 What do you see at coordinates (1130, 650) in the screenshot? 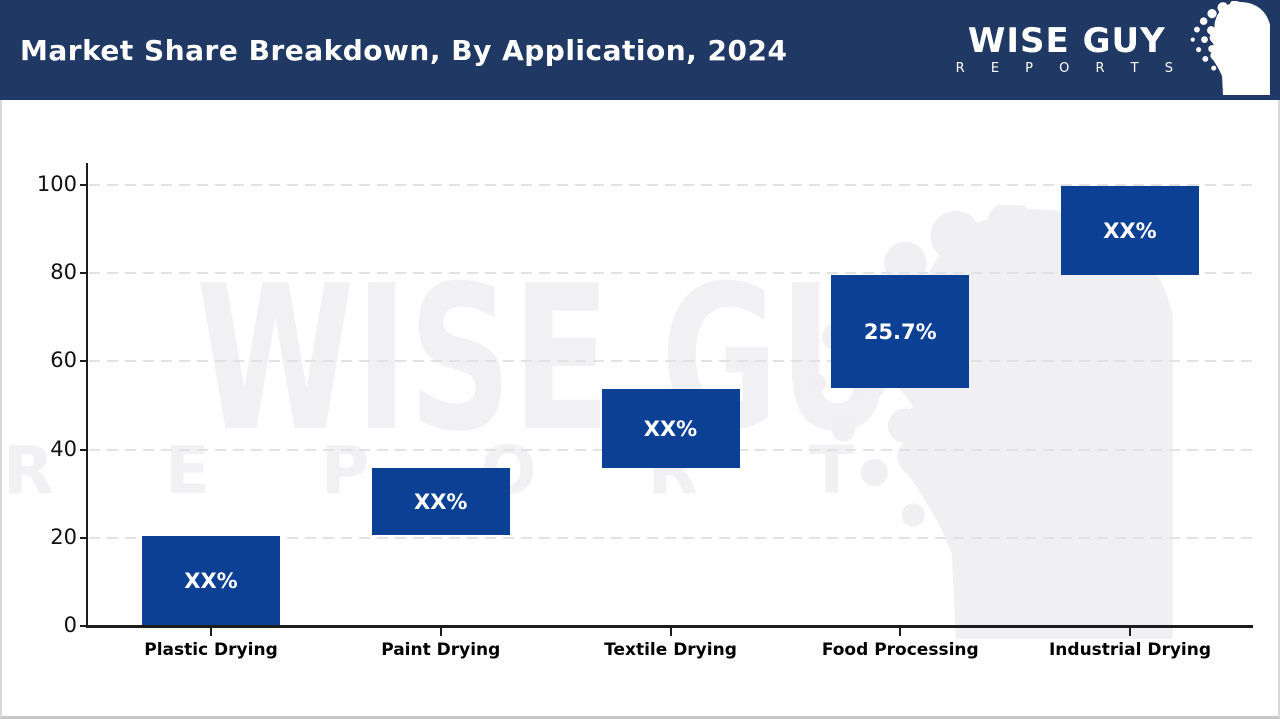
I see `x-tick-label: Industrial Drying` at bounding box center [1130, 650].